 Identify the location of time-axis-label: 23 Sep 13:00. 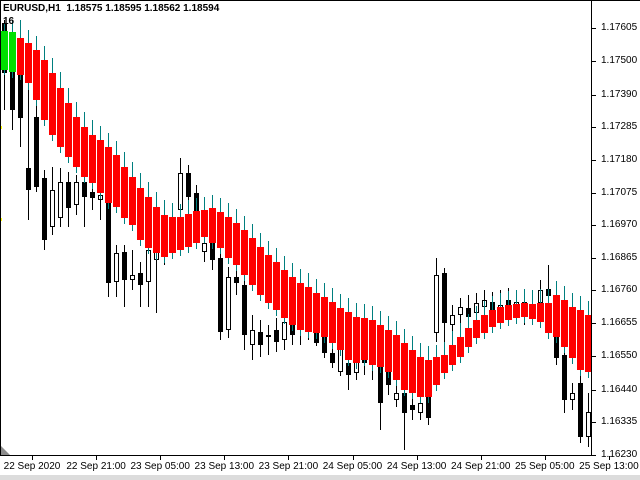
(224, 466).